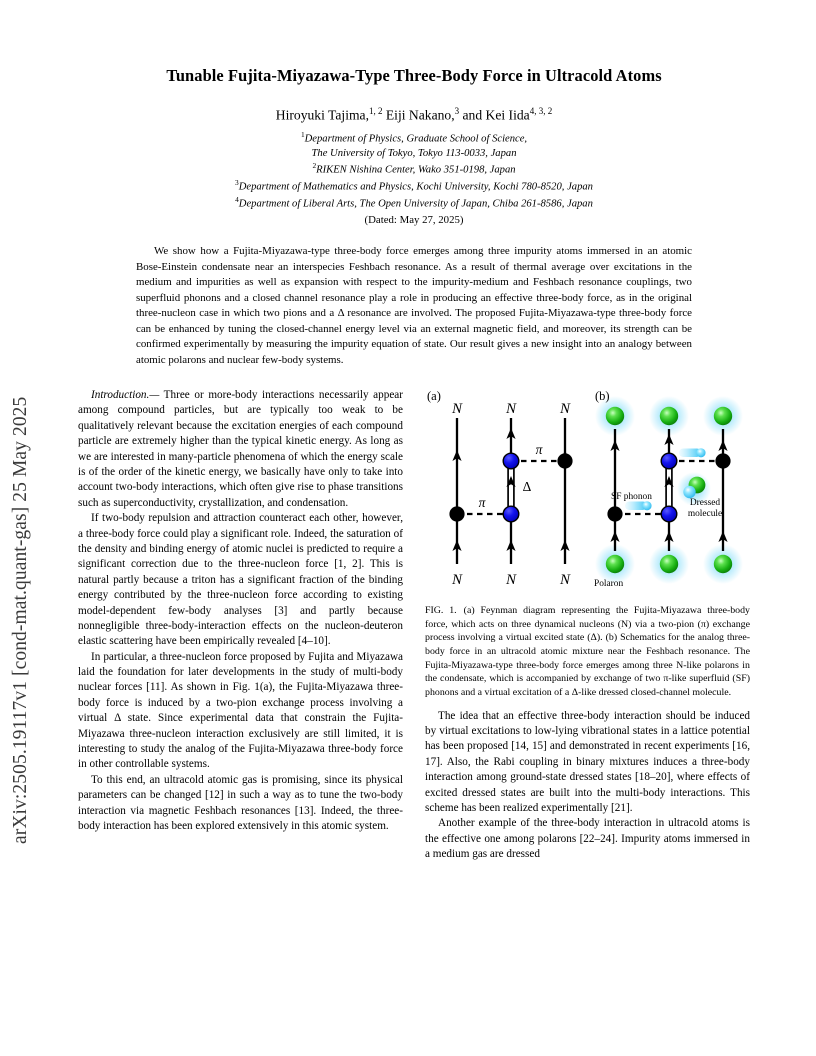 The image size is (816, 1056). Describe the element at coordinates (511, 409) in the screenshot. I see `panel-a-top-label-2: N` at that location.